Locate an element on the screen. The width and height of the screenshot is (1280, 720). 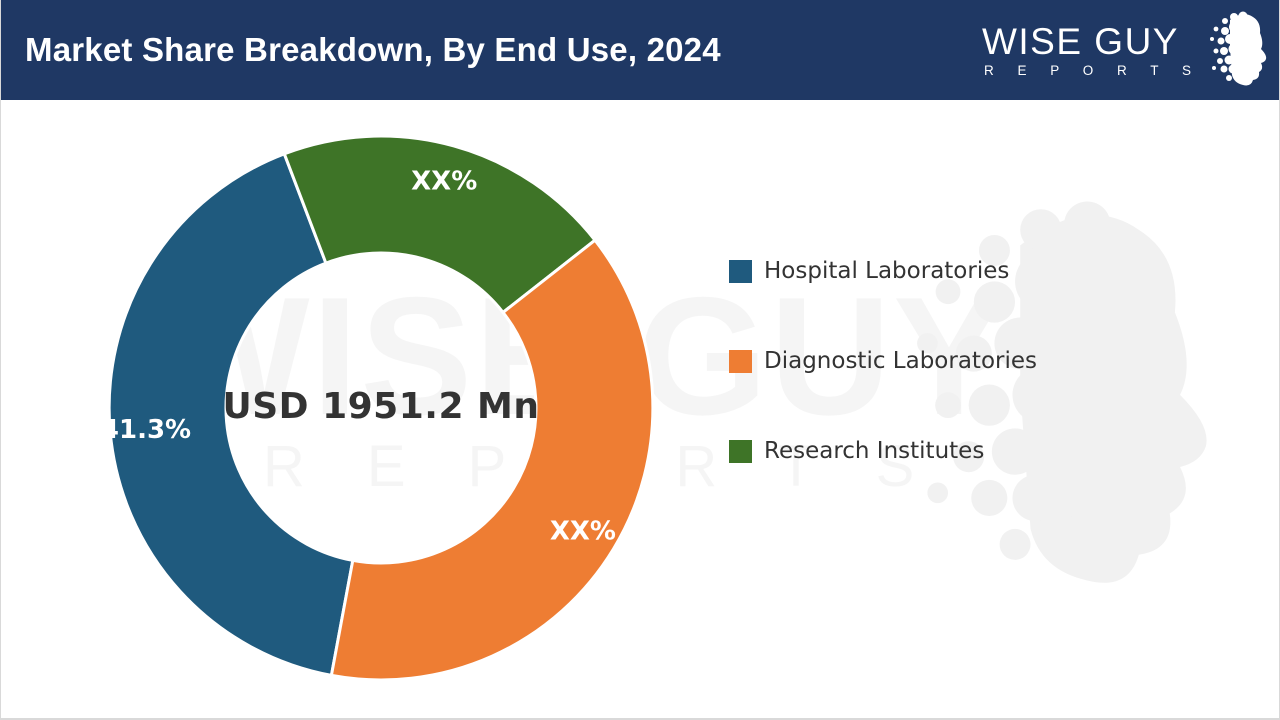
wise-guy-logo: WISE GUY R E P O R T S is located at coordinates (1124, 50).